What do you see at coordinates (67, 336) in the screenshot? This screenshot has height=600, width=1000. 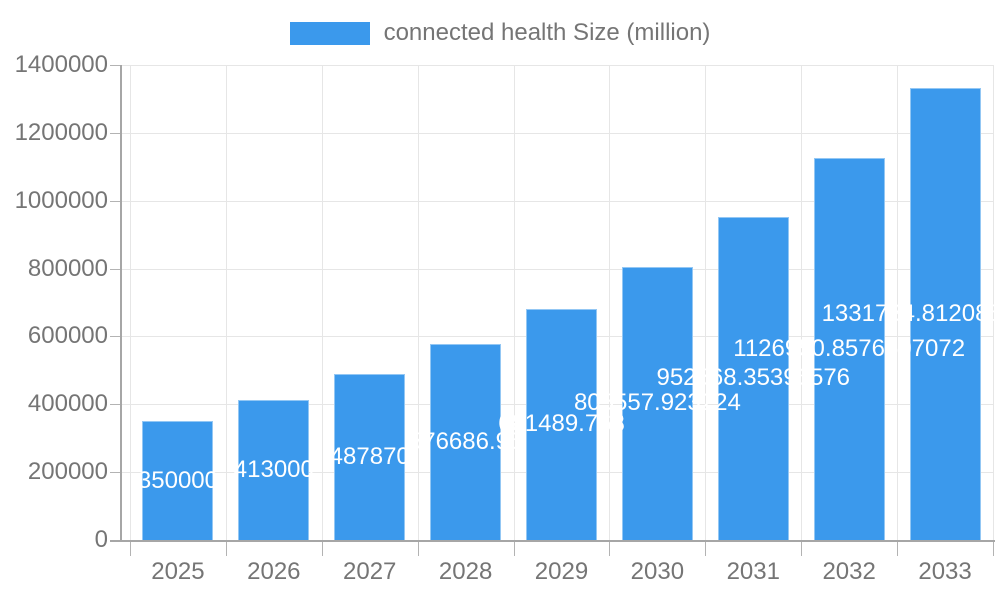 I see `y-axis-tick-label: 600000` at bounding box center [67, 336].